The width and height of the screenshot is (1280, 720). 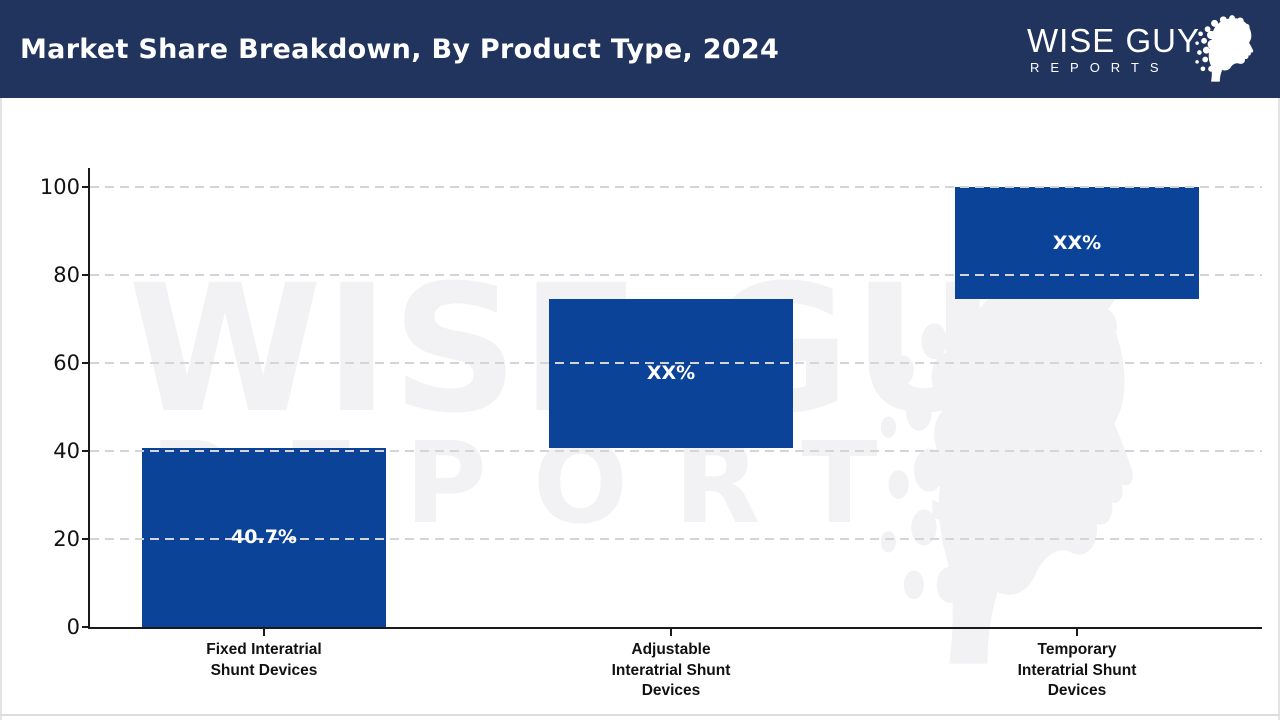 I want to click on x-category-label: Temporary Interatrial Shunt Devices, so click(x=1077, y=671).